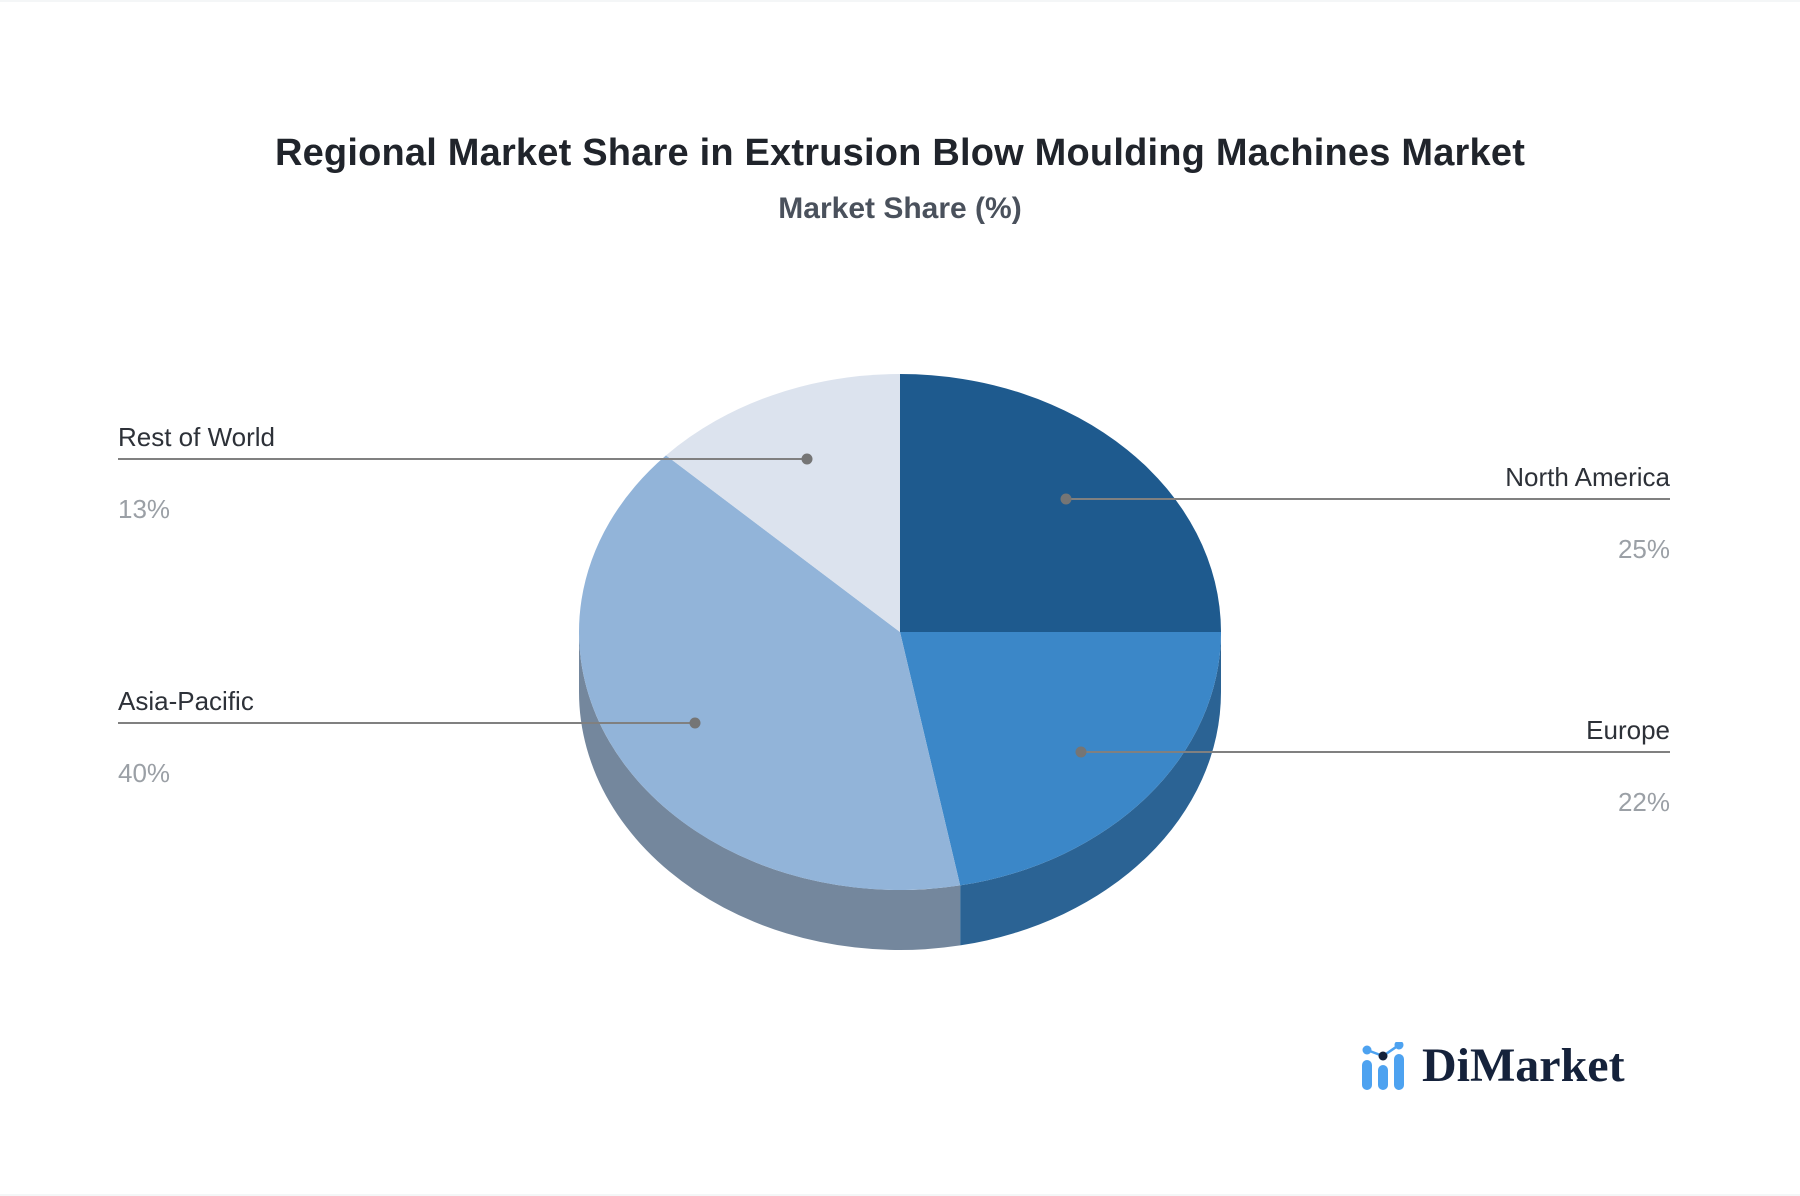  What do you see at coordinates (1523, 1065) in the screenshot?
I see `logo-text: DiMarket` at bounding box center [1523, 1065].